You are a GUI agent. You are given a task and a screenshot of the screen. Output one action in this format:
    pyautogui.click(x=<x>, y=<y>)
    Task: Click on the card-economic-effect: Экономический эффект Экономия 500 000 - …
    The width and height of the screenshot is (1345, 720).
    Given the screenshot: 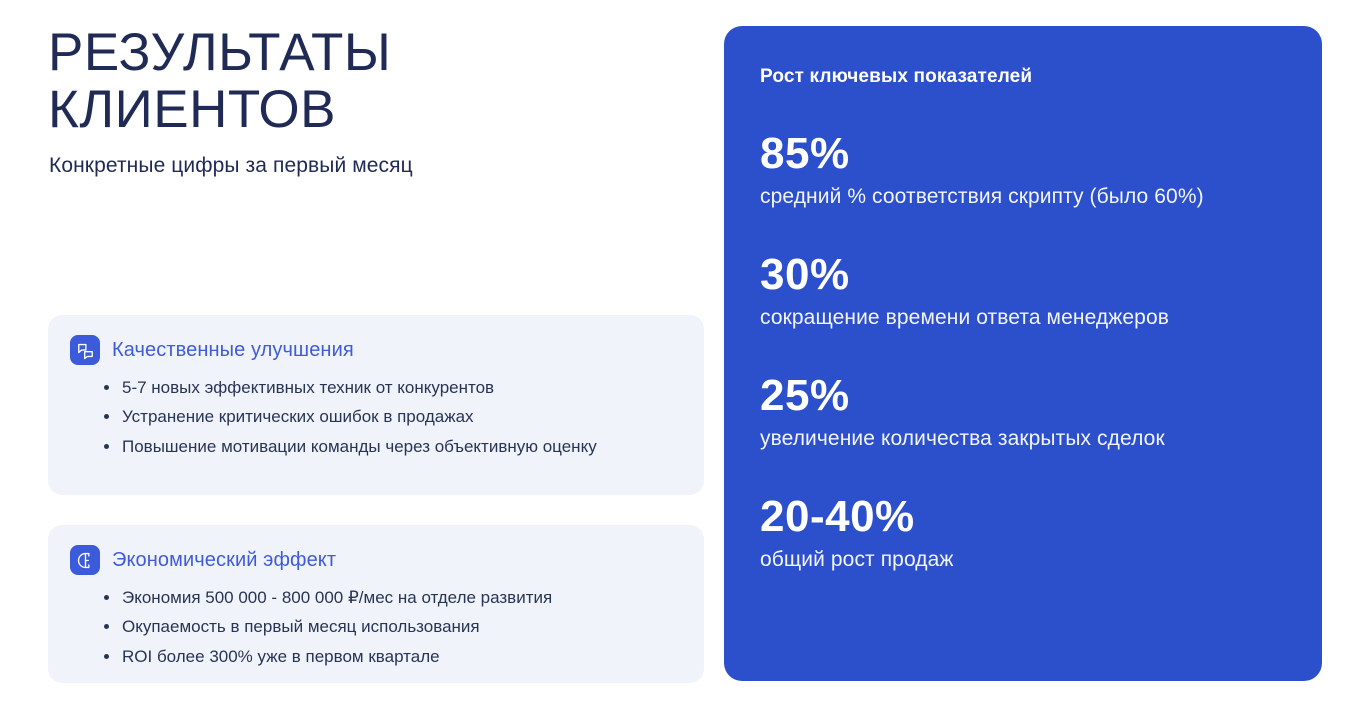 What is the action you would take?
    pyautogui.click(x=376, y=604)
    